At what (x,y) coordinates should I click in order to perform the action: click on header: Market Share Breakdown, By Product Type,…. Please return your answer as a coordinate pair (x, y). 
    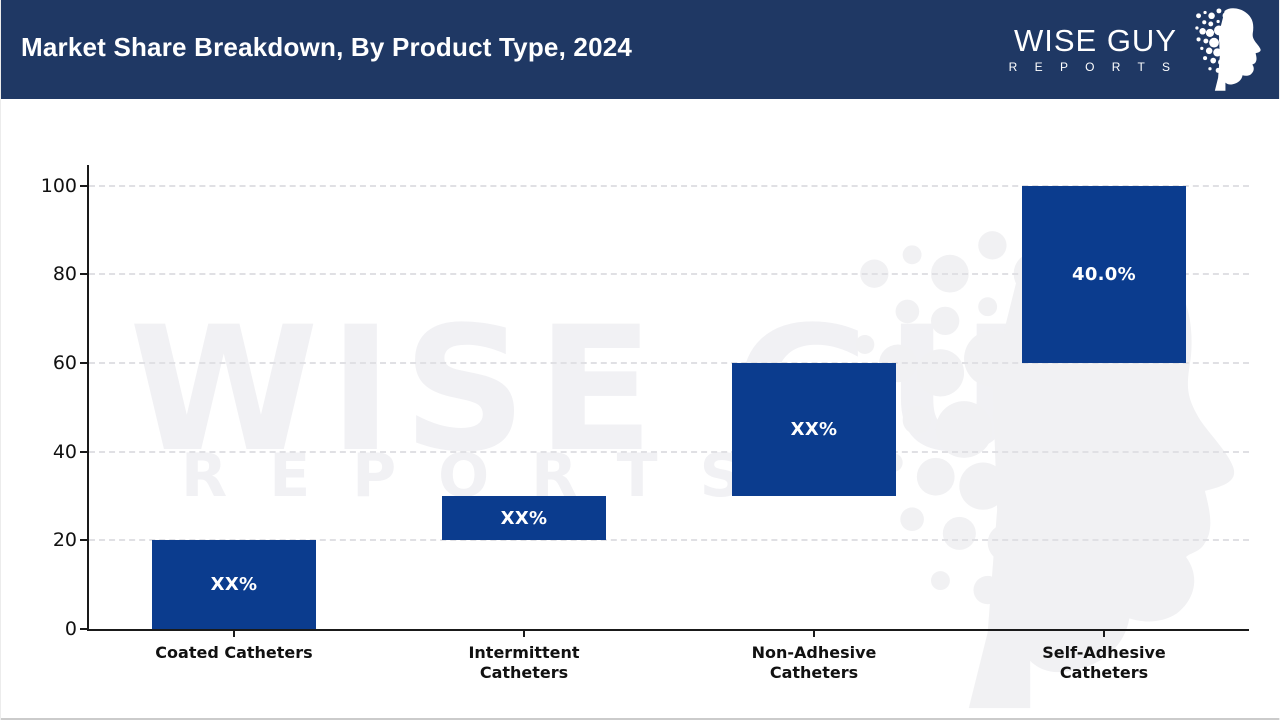
    Looking at the image, I should click on (640, 49).